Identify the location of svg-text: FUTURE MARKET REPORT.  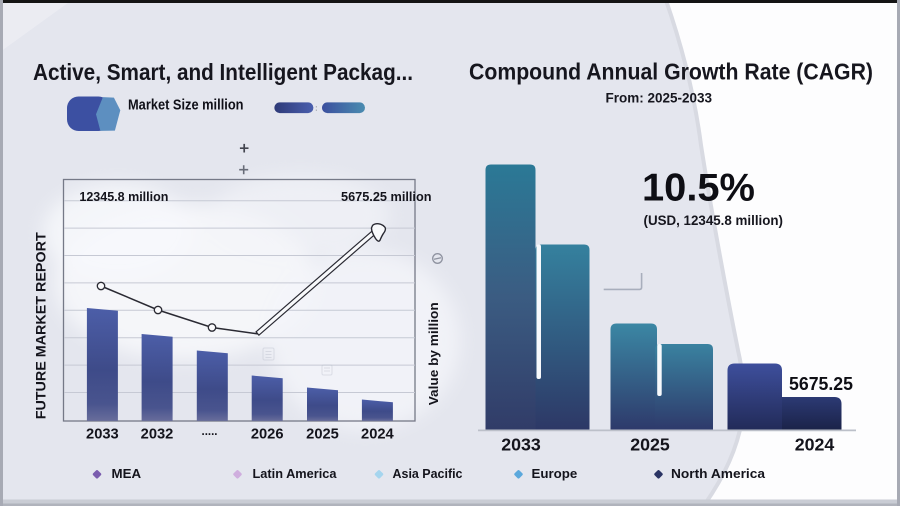
(41, 325).